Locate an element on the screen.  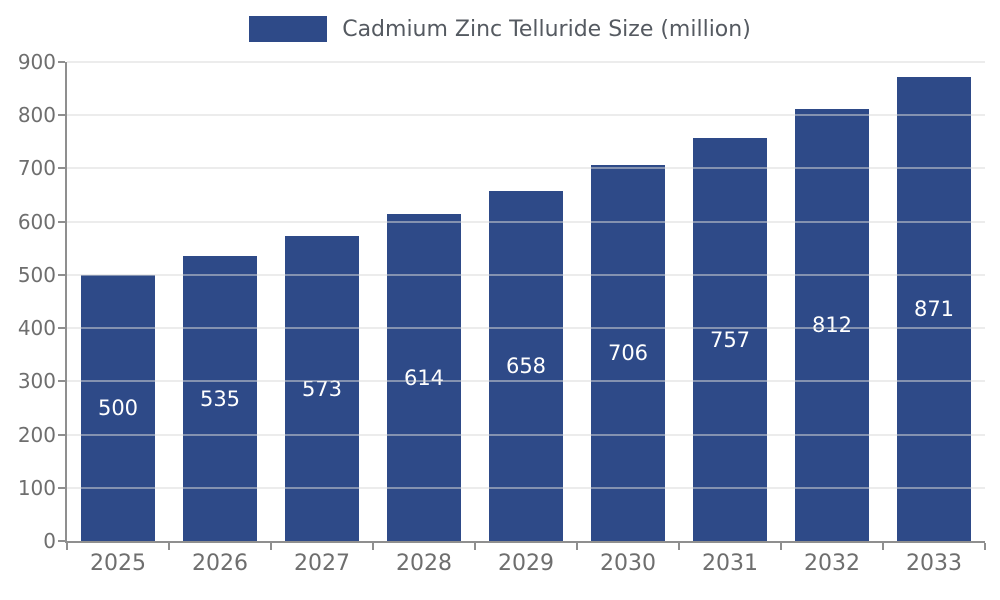
bar-2032: 812 is located at coordinates (832, 324).